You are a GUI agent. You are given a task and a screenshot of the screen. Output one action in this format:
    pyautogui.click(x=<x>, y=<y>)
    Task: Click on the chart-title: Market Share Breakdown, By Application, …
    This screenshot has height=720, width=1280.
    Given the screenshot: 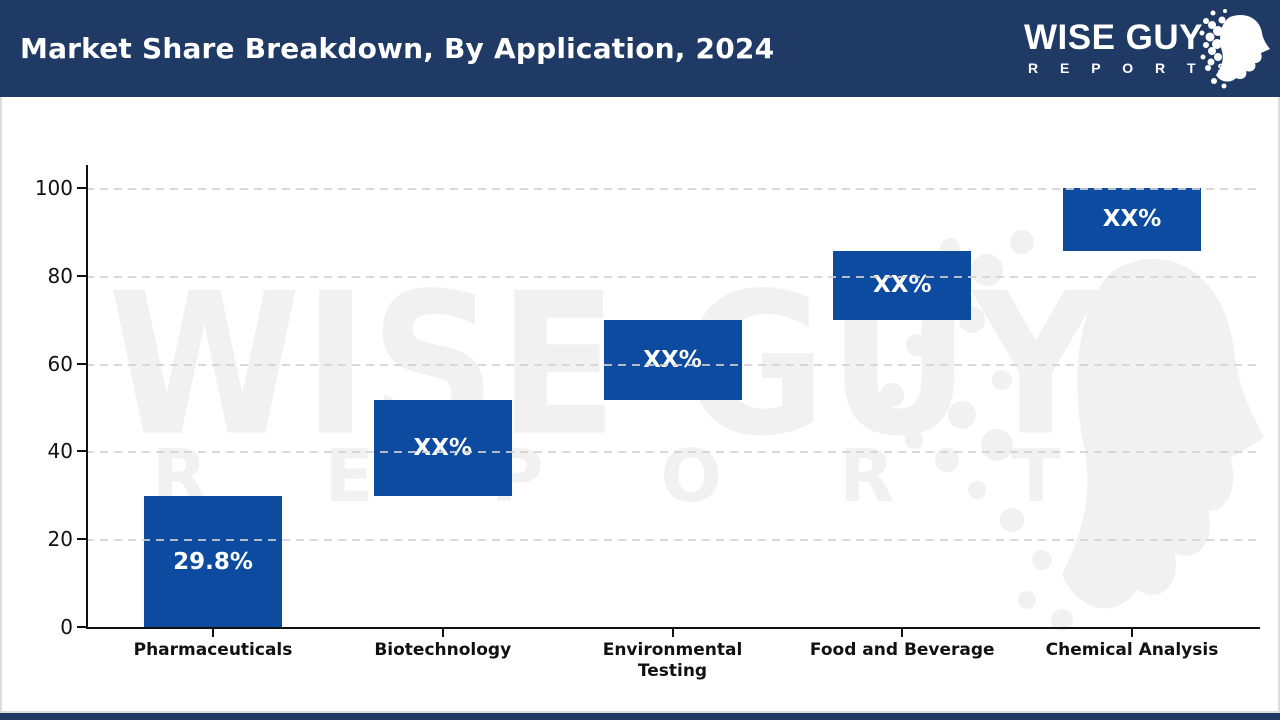 What is the action you would take?
    pyautogui.click(x=397, y=48)
    